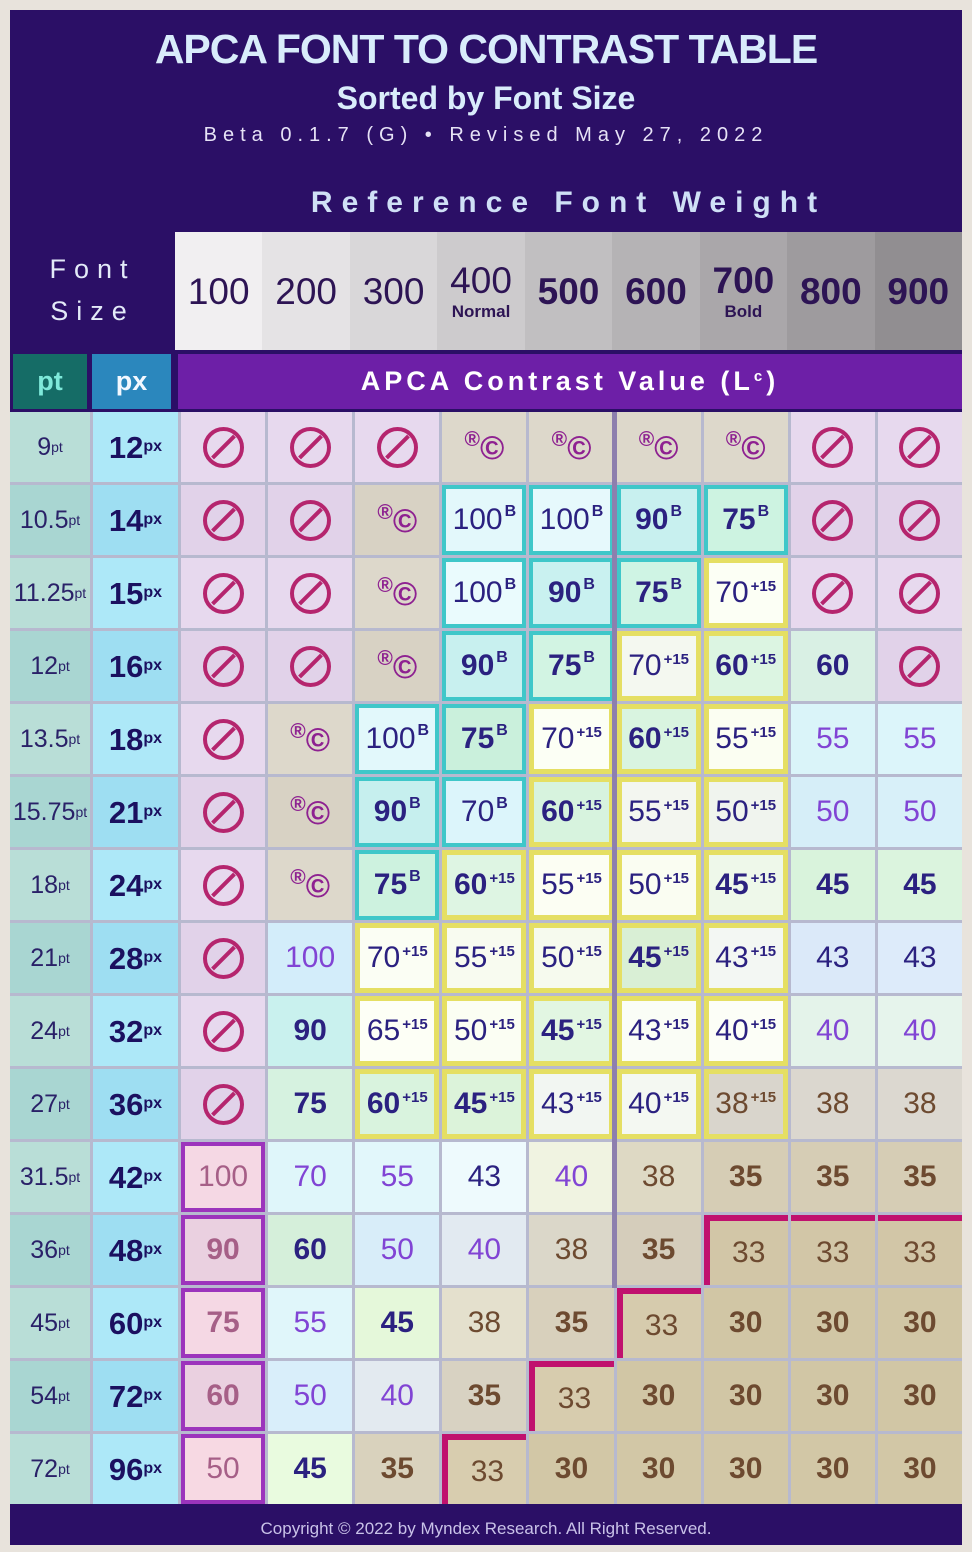  What do you see at coordinates (50, 666) in the screenshot?
I see `font-size-pt-cell: 12 pt` at bounding box center [50, 666].